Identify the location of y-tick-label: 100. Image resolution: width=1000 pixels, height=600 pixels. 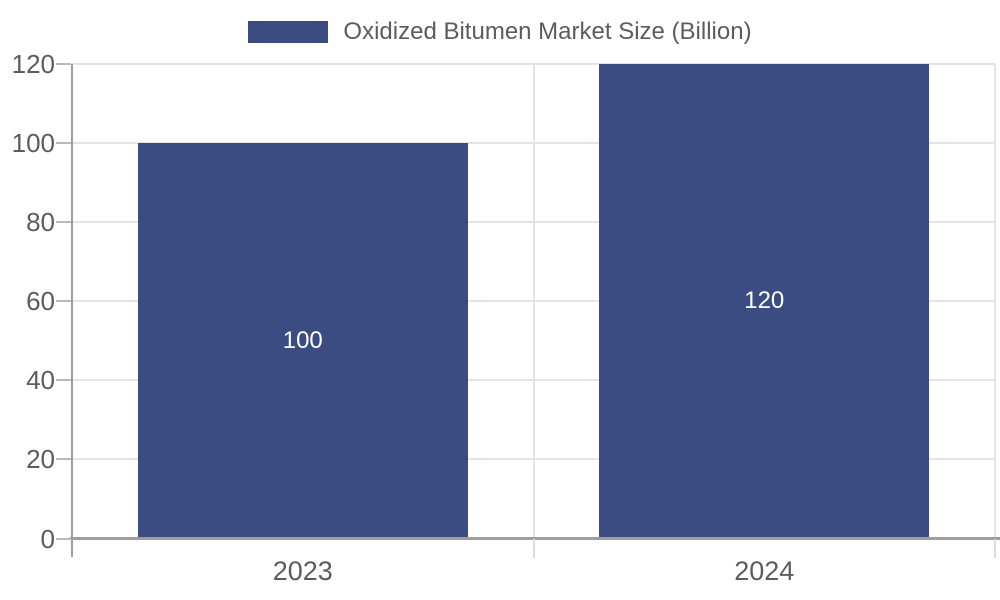
(33, 142).